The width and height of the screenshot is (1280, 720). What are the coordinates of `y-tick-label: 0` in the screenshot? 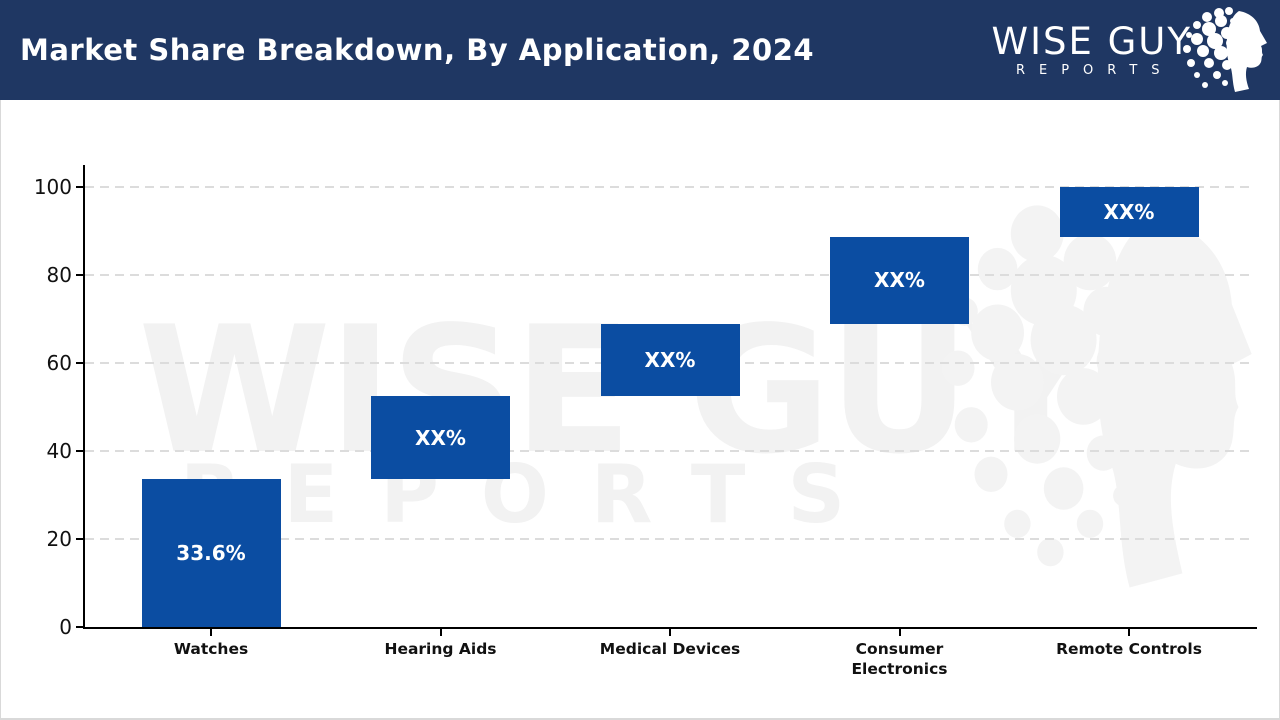 It's located at (65, 627).